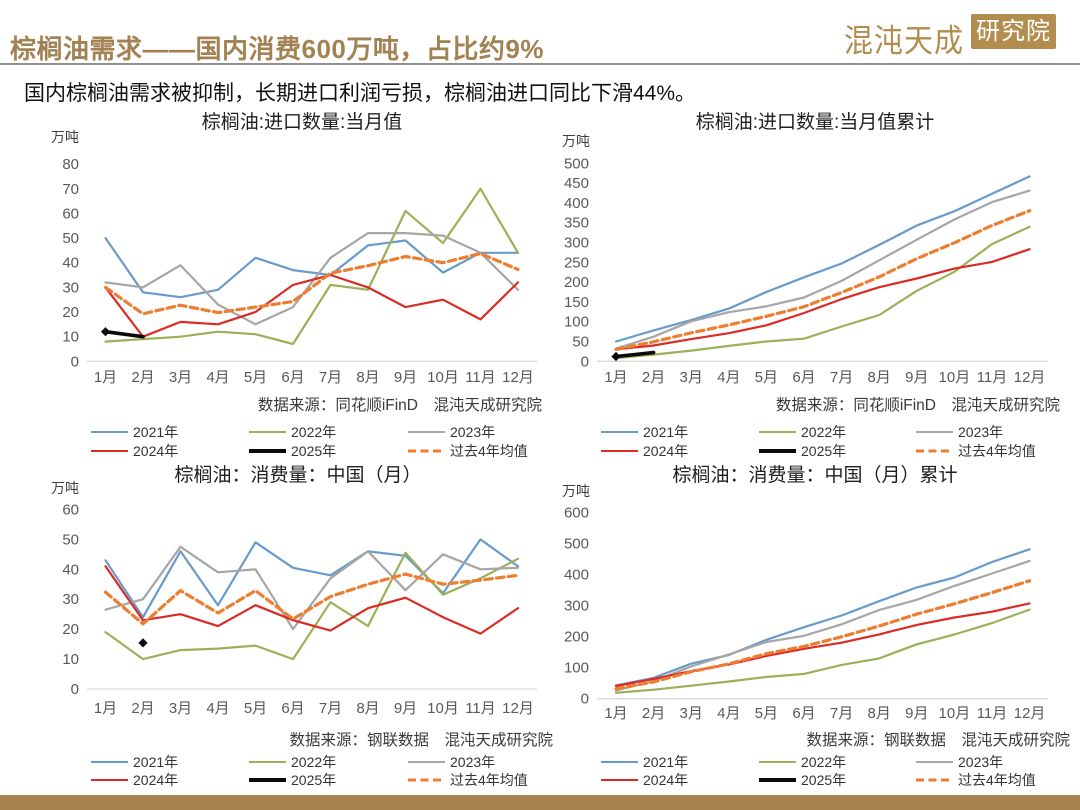 The image size is (1080, 810). What do you see at coordinates (576, 282) in the screenshot?
I see `svg-text: 200` at bounding box center [576, 282].